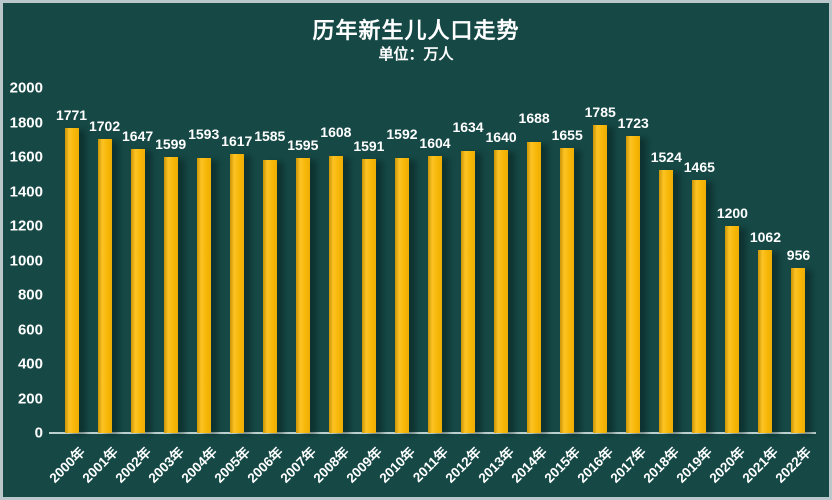 This screenshot has height=500, width=832. Describe the element at coordinates (171, 144) in the screenshot. I see `bar-value-label: 1599` at that location.